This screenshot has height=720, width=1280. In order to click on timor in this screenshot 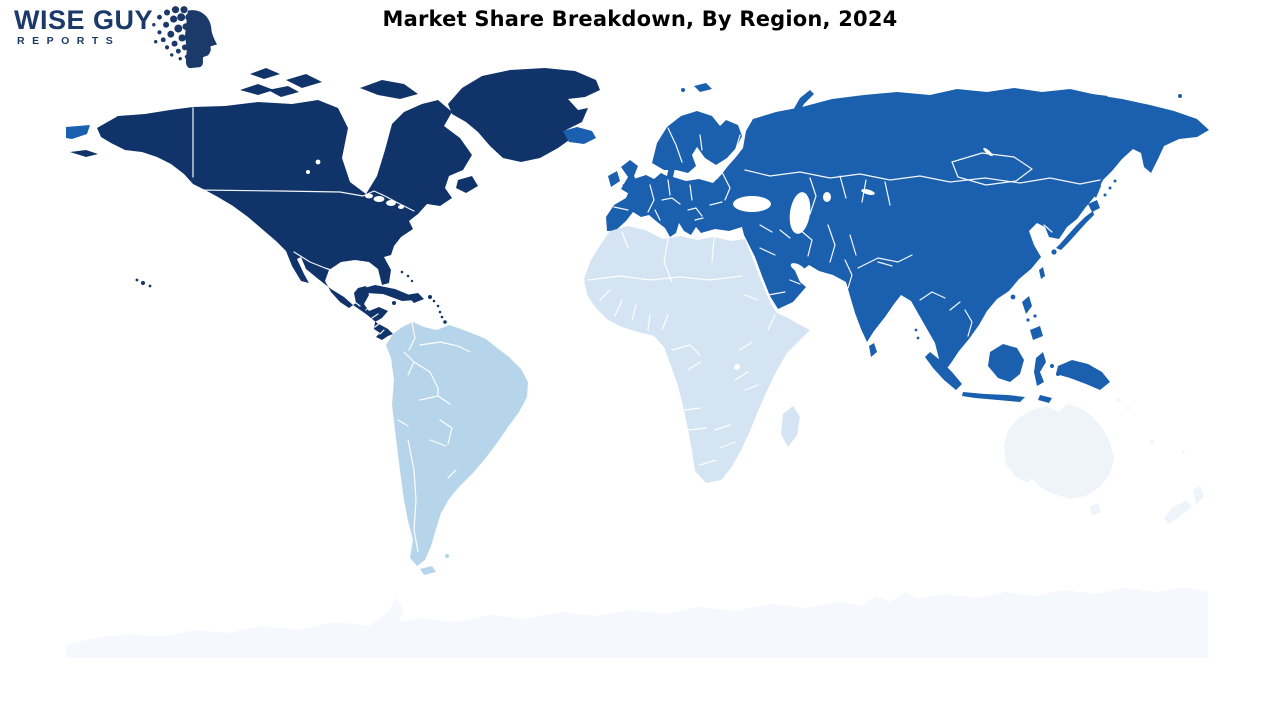, I will do `click(1045, 399)`.